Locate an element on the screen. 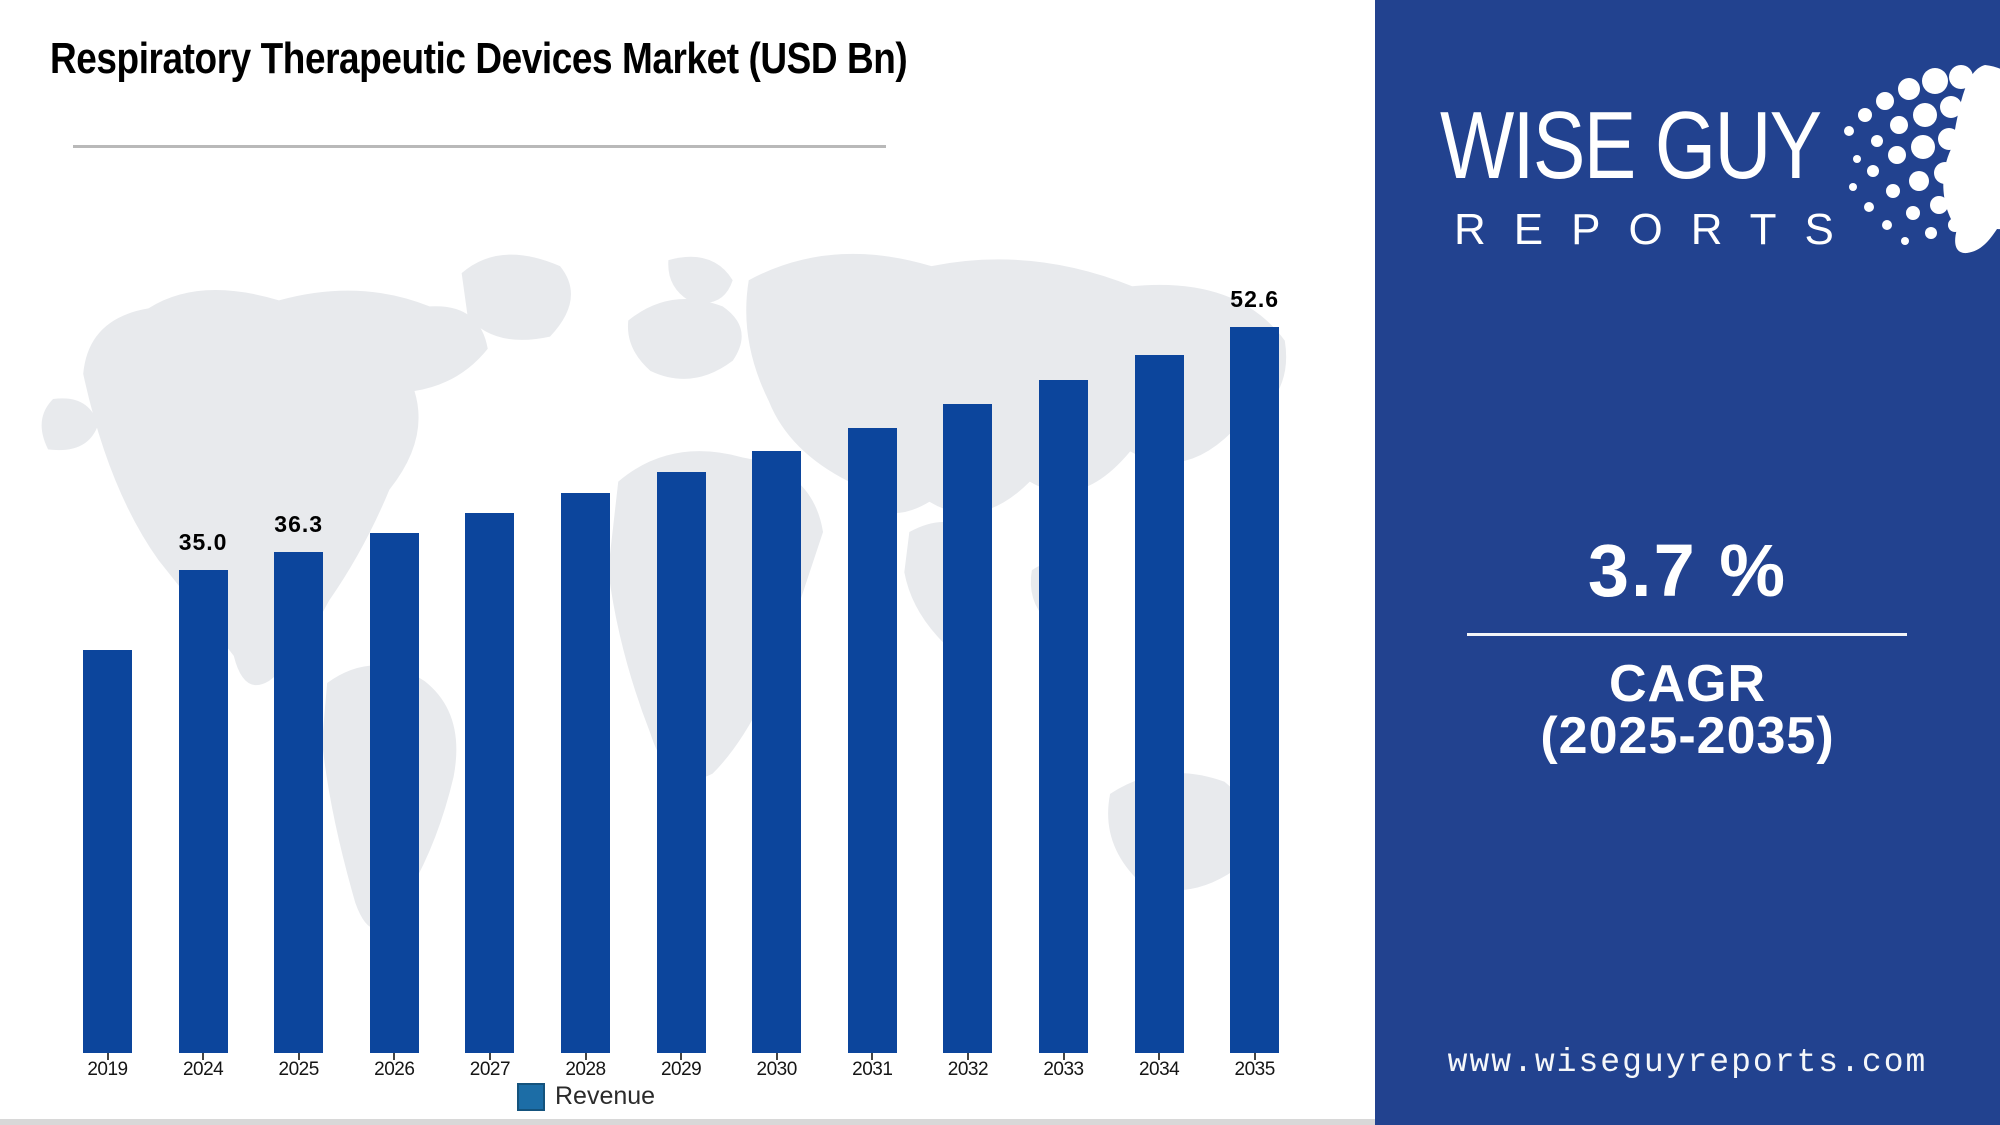  x-axis-label-2030: 2030 is located at coordinates (777, 1069).